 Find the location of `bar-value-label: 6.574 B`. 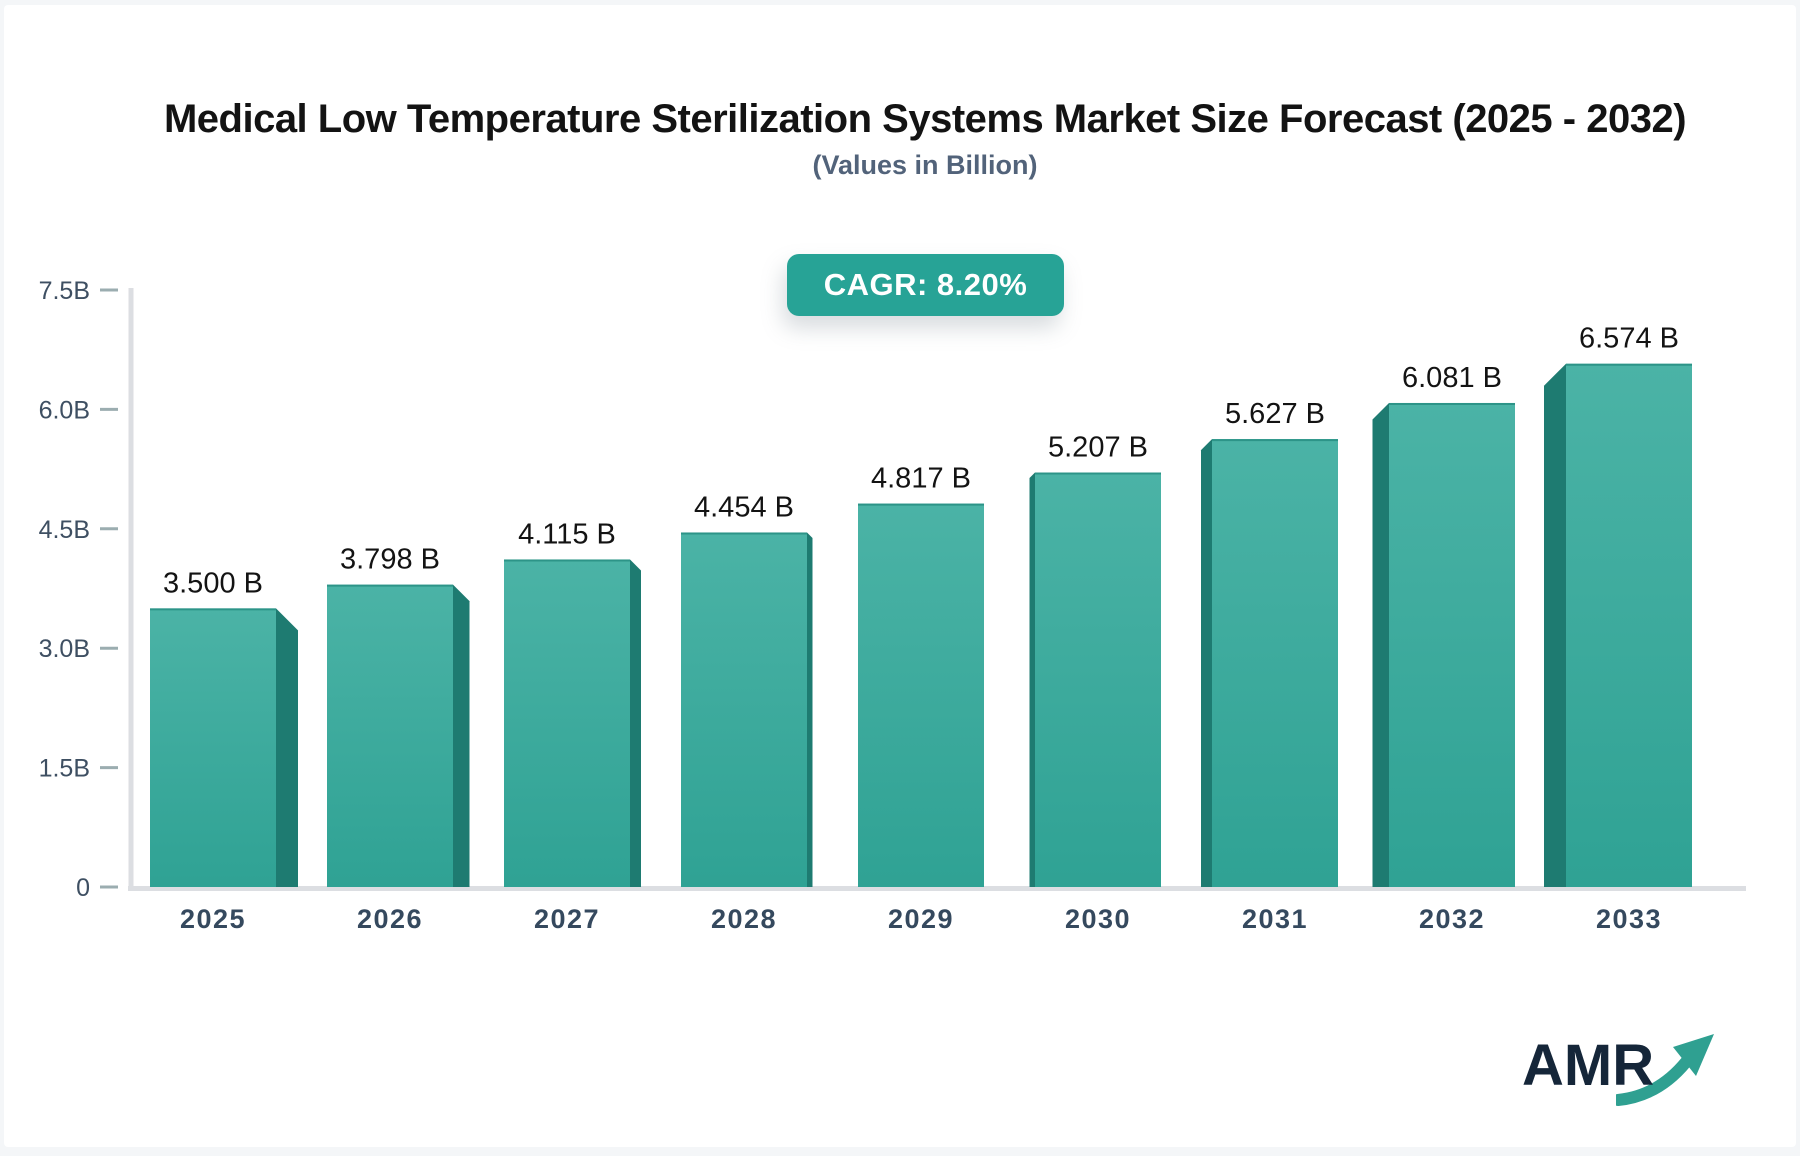

bar-value-label: 6.574 B is located at coordinates (1629, 339).